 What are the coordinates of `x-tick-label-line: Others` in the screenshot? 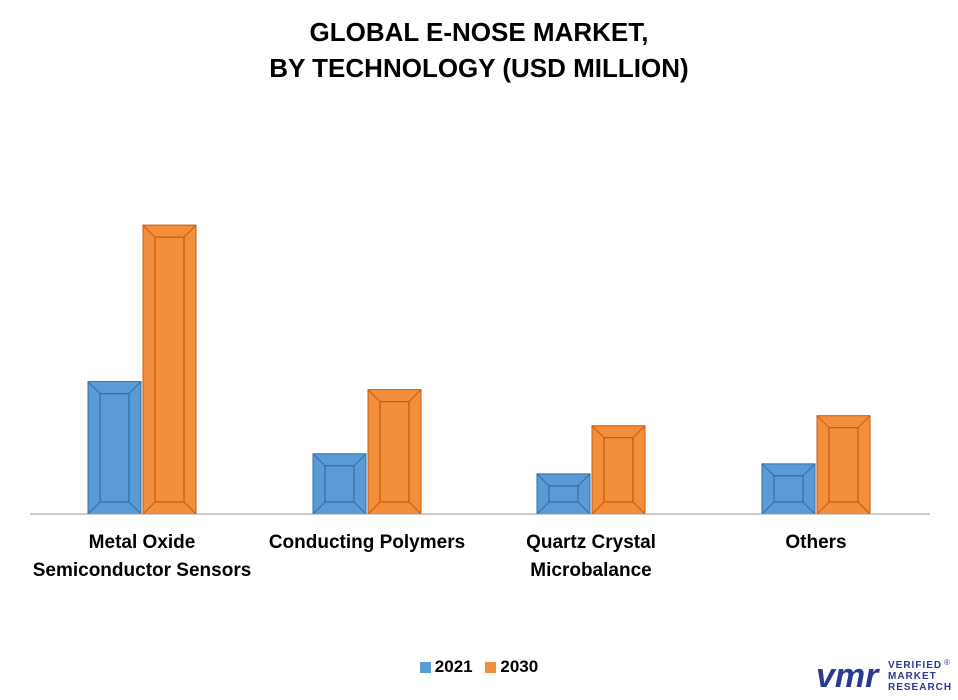 It's located at (816, 542).